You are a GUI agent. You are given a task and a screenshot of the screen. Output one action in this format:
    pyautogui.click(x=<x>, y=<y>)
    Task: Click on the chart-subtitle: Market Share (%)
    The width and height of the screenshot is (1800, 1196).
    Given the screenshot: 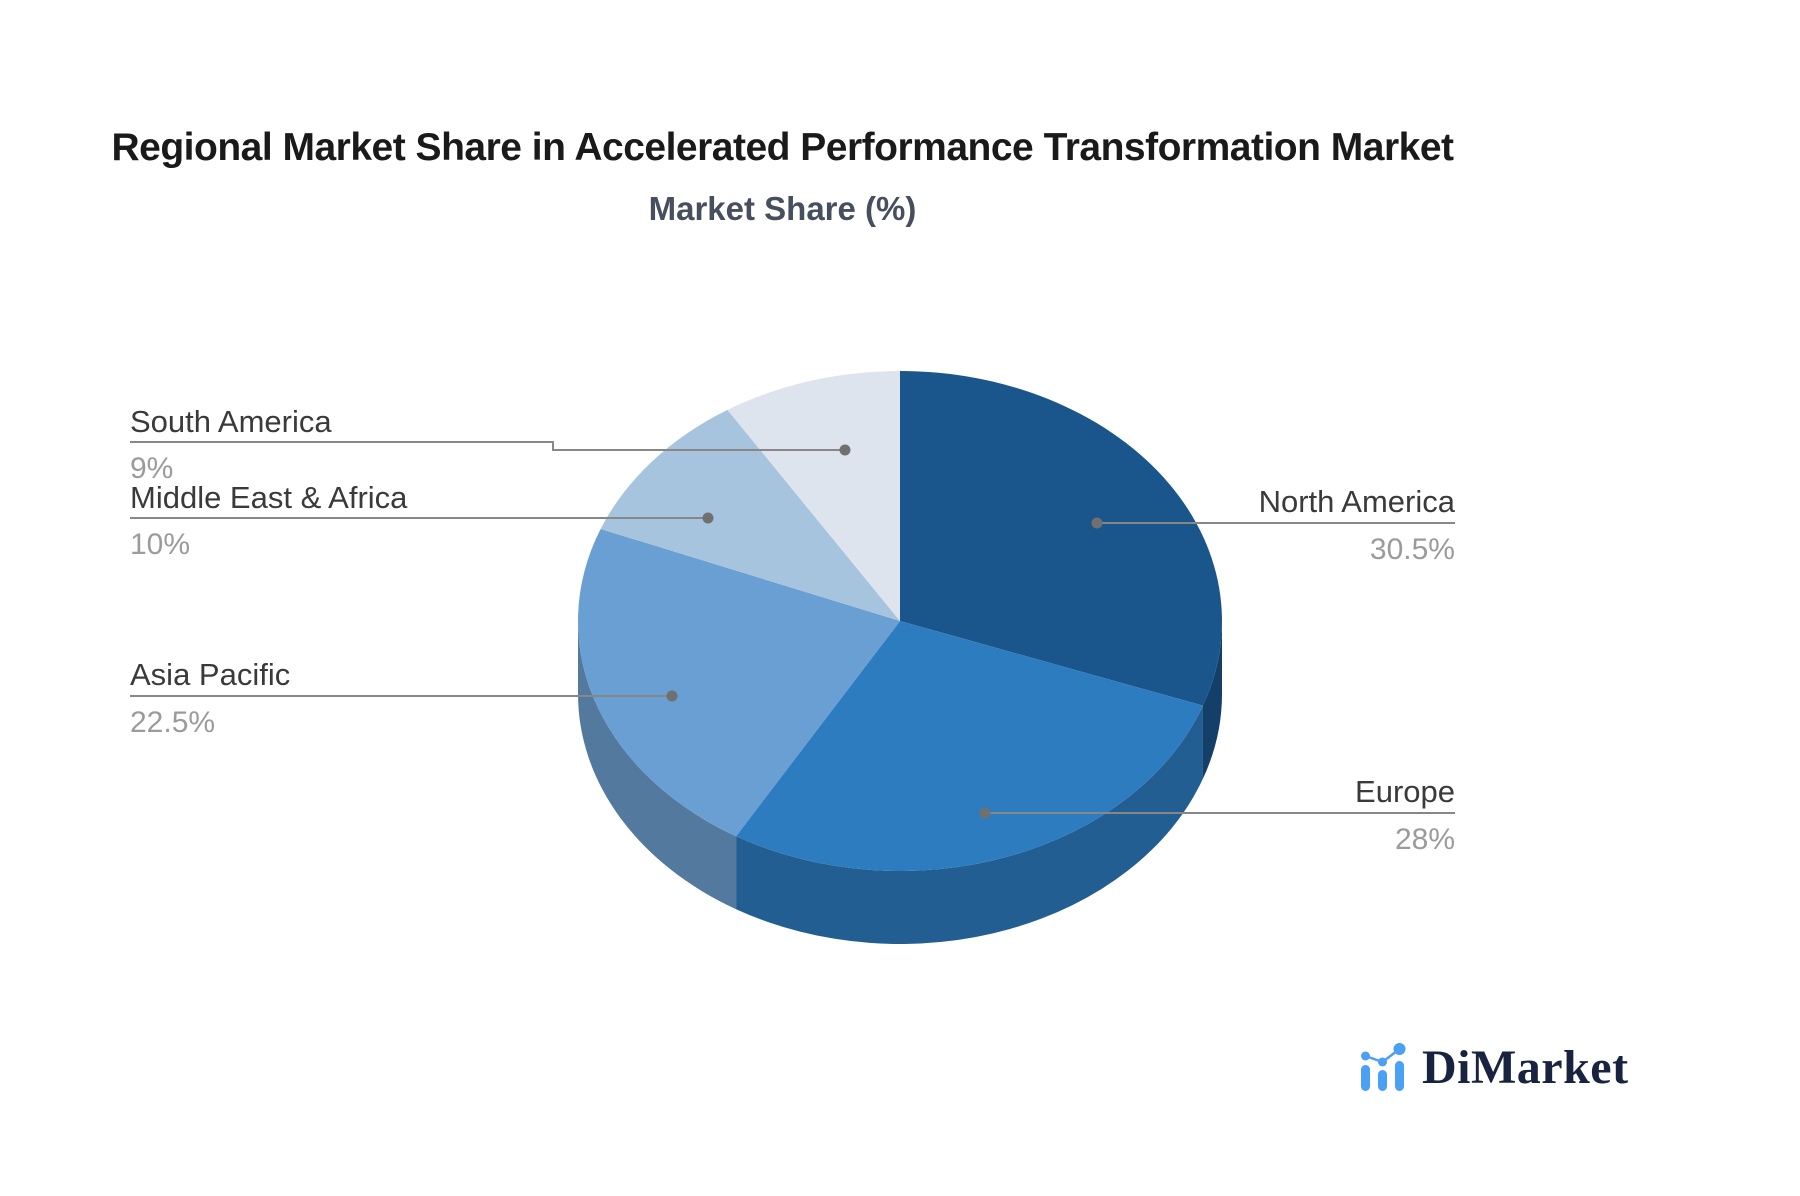 What is the action you would take?
    pyautogui.click(x=782, y=208)
    